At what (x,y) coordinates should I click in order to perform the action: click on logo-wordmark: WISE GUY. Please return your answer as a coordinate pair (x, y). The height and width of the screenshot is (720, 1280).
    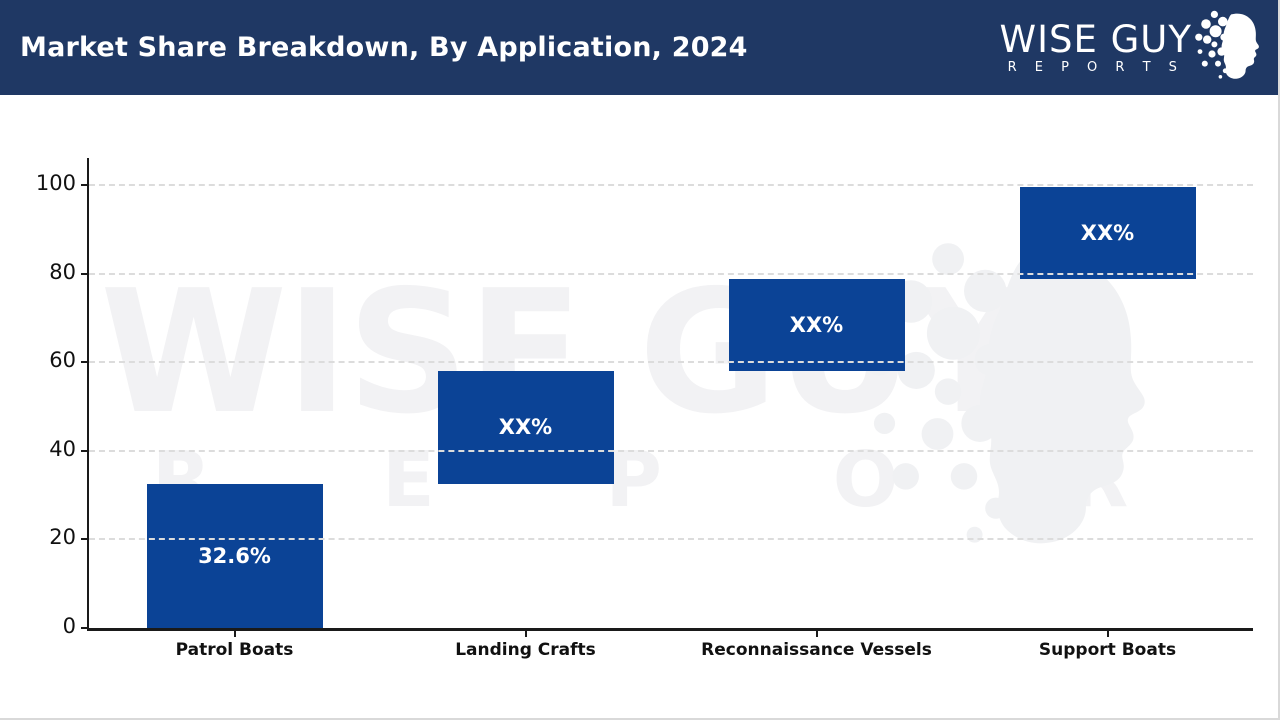
    Looking at the image, I should click on (1095, 39).